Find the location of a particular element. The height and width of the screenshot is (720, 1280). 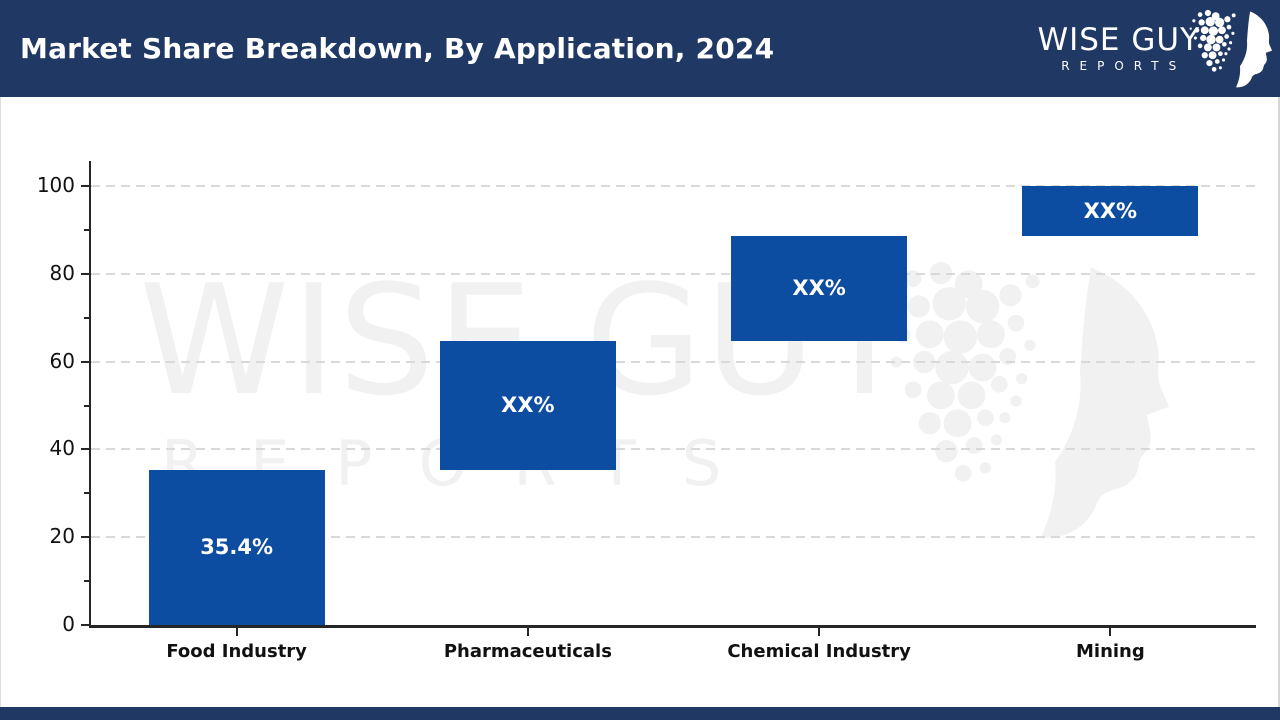

x-axis-category-label: Pharmaceuticals is located at coordinates (527, 651).